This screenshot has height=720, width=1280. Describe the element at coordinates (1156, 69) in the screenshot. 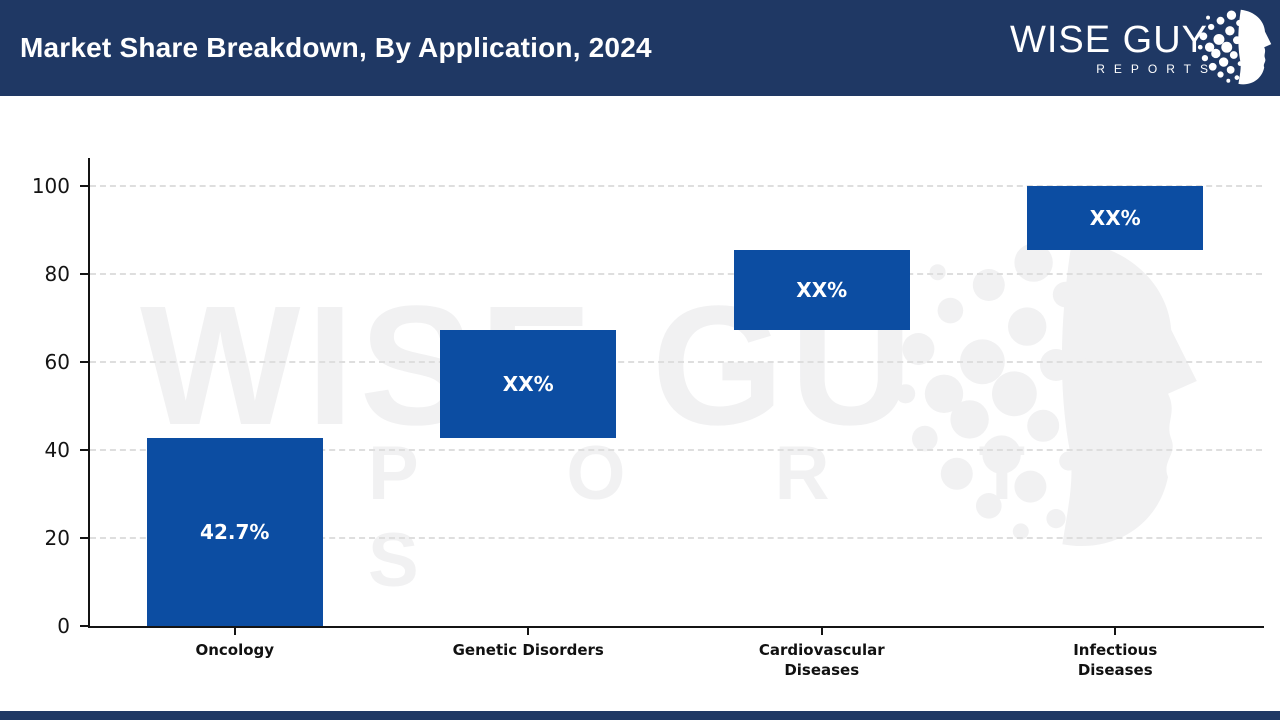

I see `logo-subtext: REPORTS` at that location.